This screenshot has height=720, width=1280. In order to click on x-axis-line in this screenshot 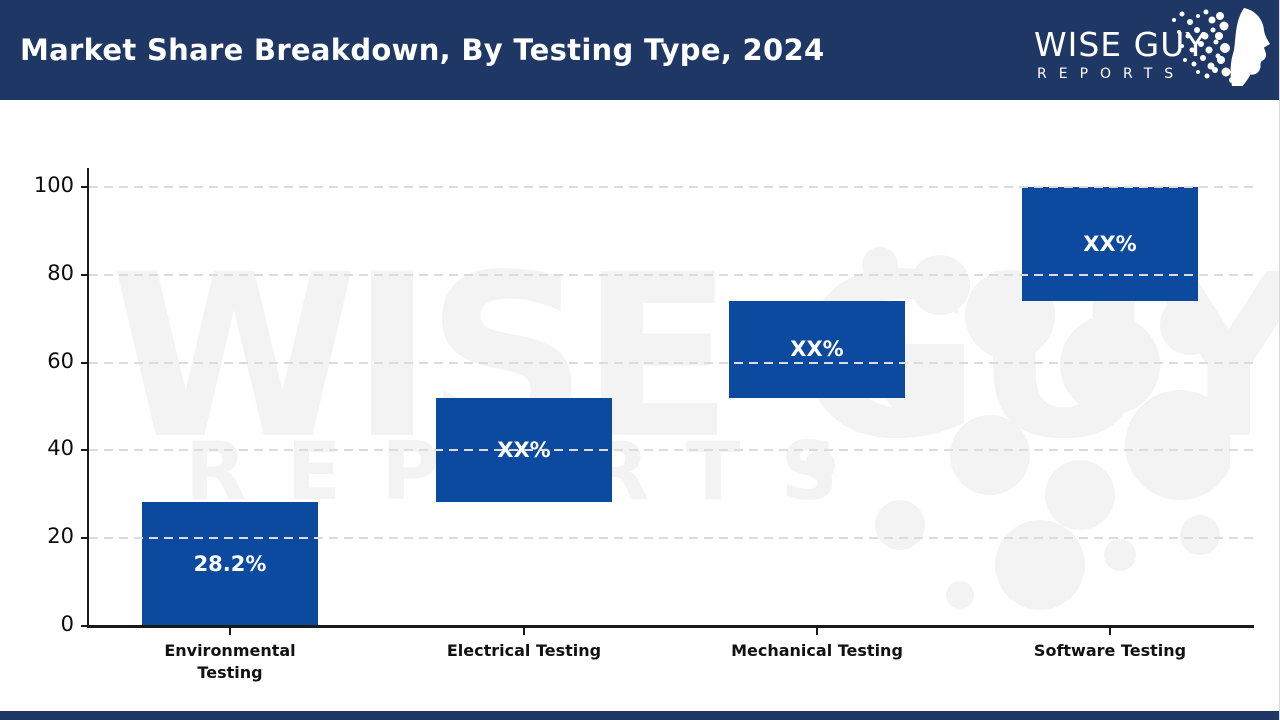, I will do `click(670, 626)`.